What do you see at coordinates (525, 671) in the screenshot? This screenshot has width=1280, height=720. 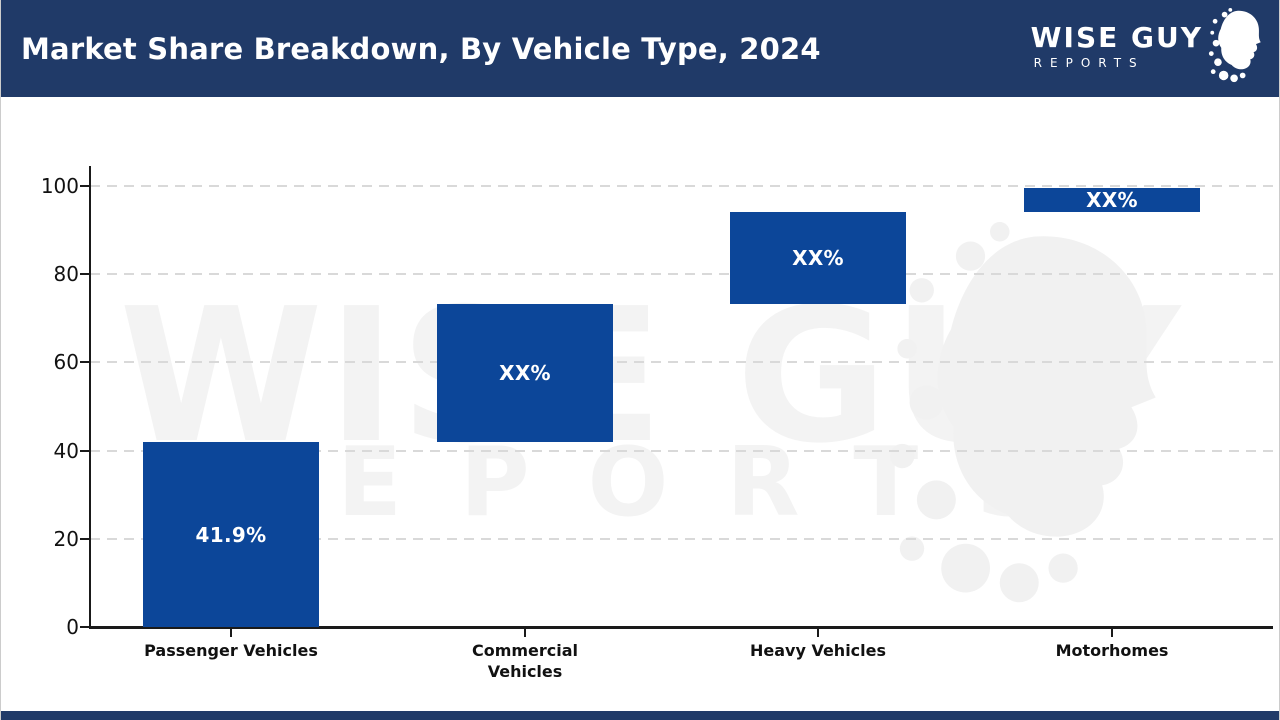 I see `x-axis-label-line: Vehicles` at bounding box center [525, 671].